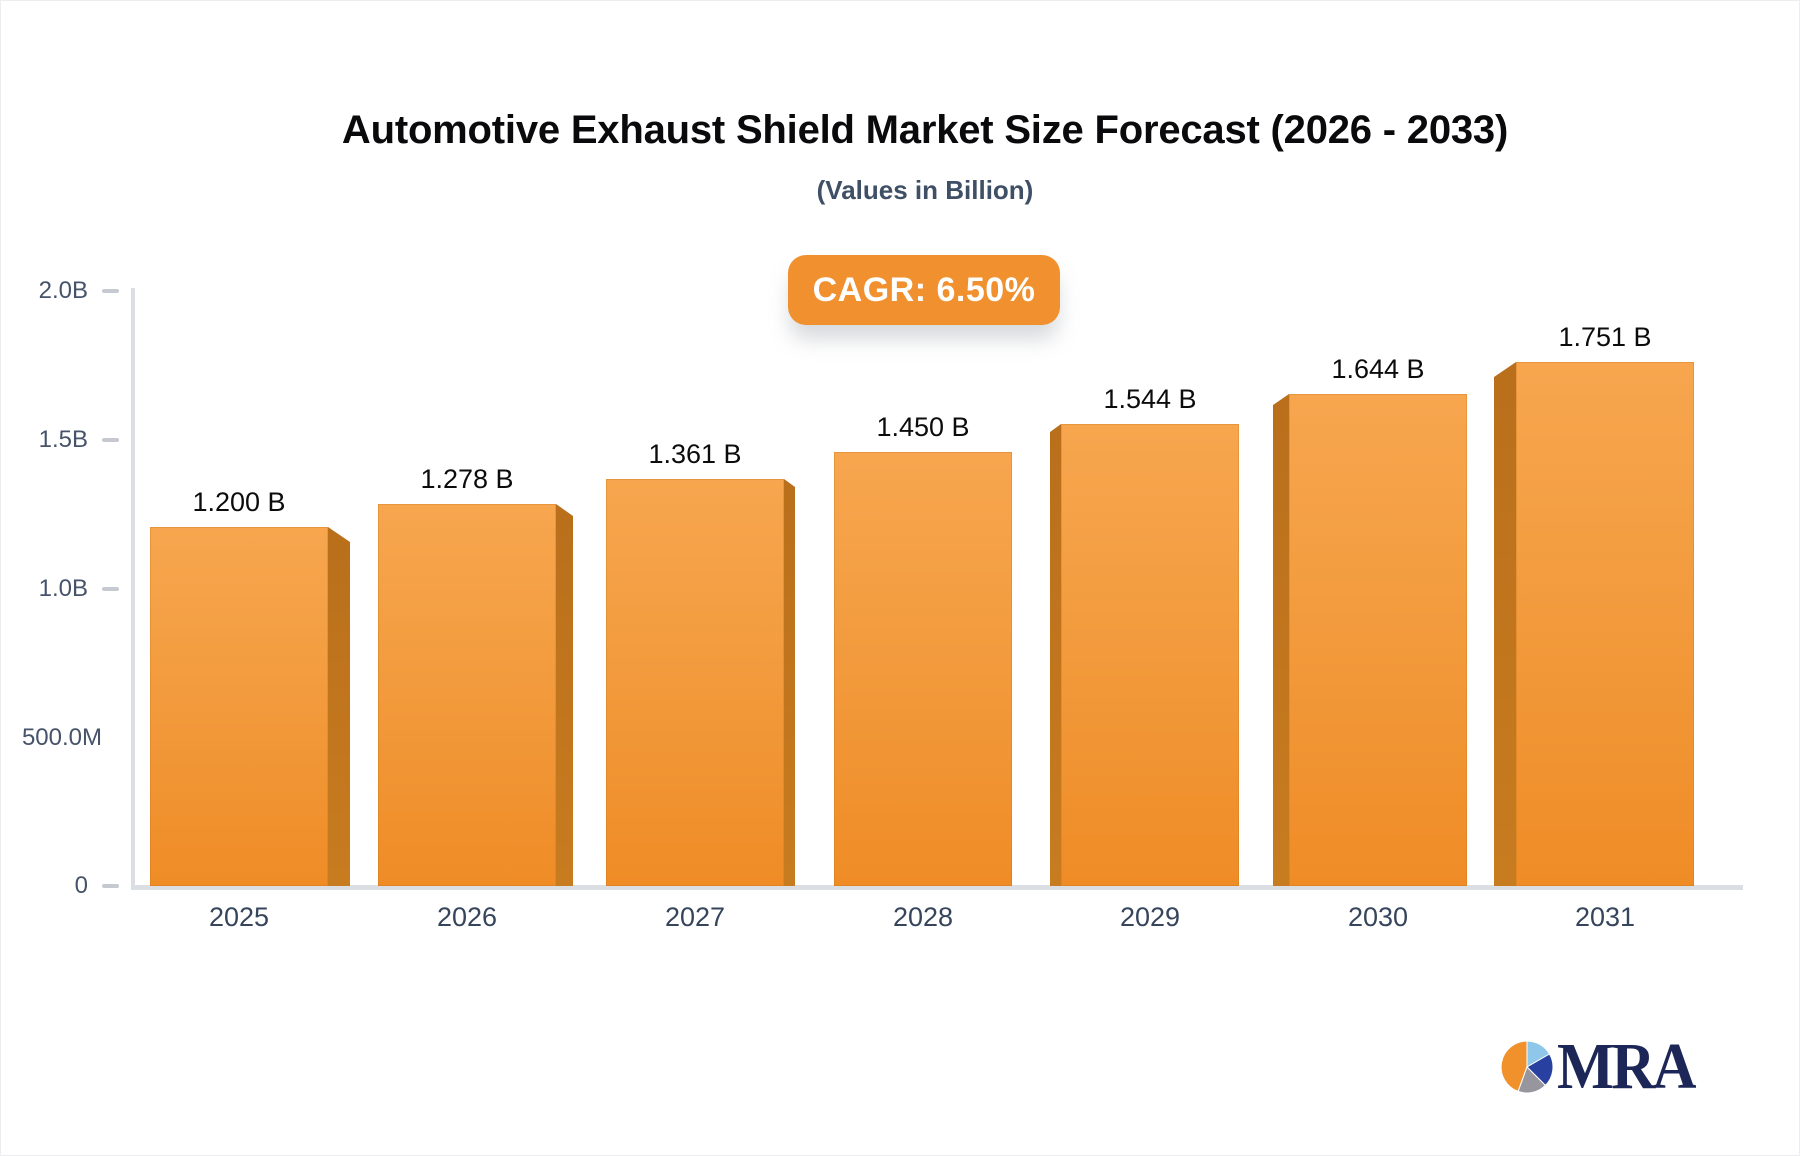  Describe the element at coordinates (695, 682) in the screenshot. I see `bar-2027` at that location.